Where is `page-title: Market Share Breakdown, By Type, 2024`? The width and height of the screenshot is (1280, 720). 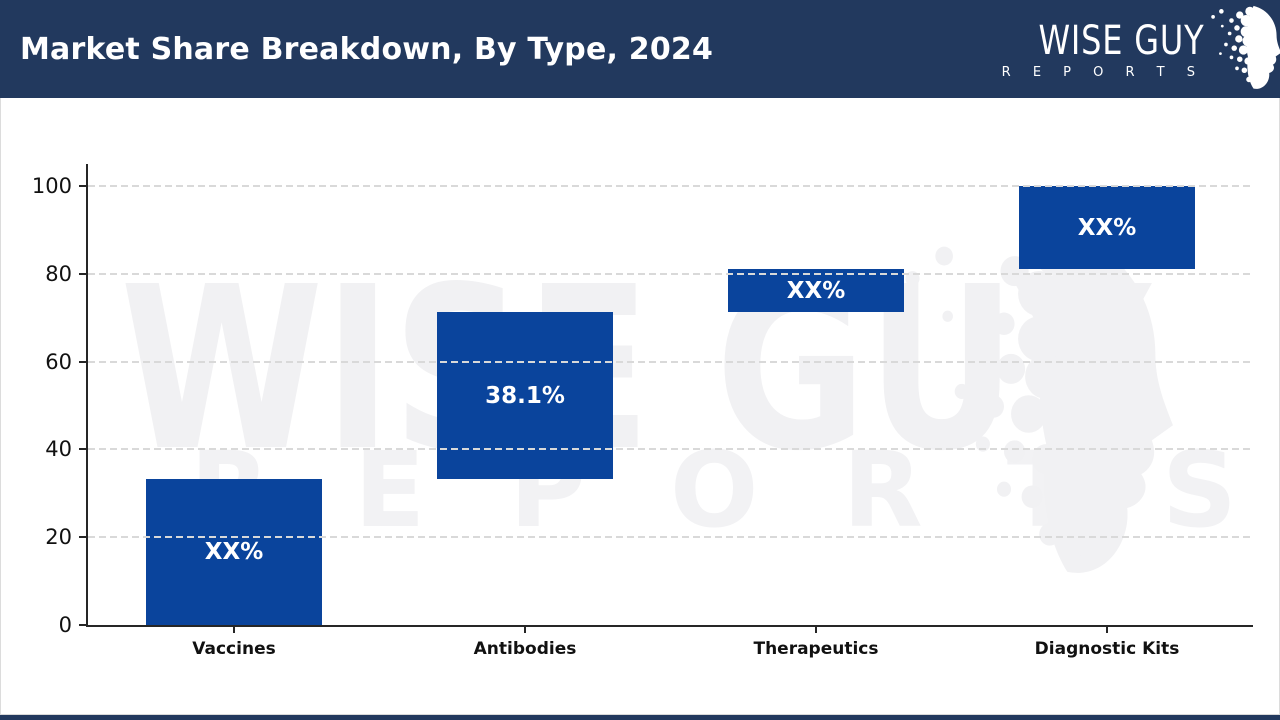
page-title: Market Share Breakdown, By Type, 2024 is located at coordinates (367, 49).